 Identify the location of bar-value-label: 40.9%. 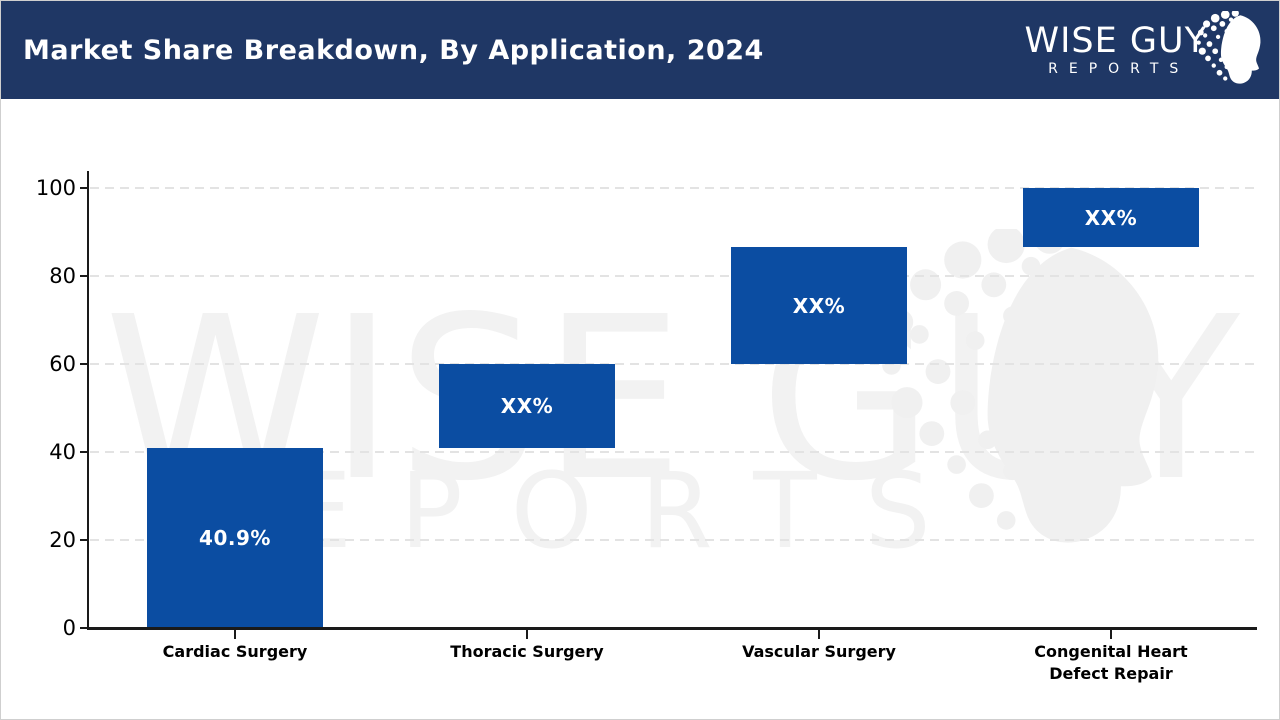
(235, 538).